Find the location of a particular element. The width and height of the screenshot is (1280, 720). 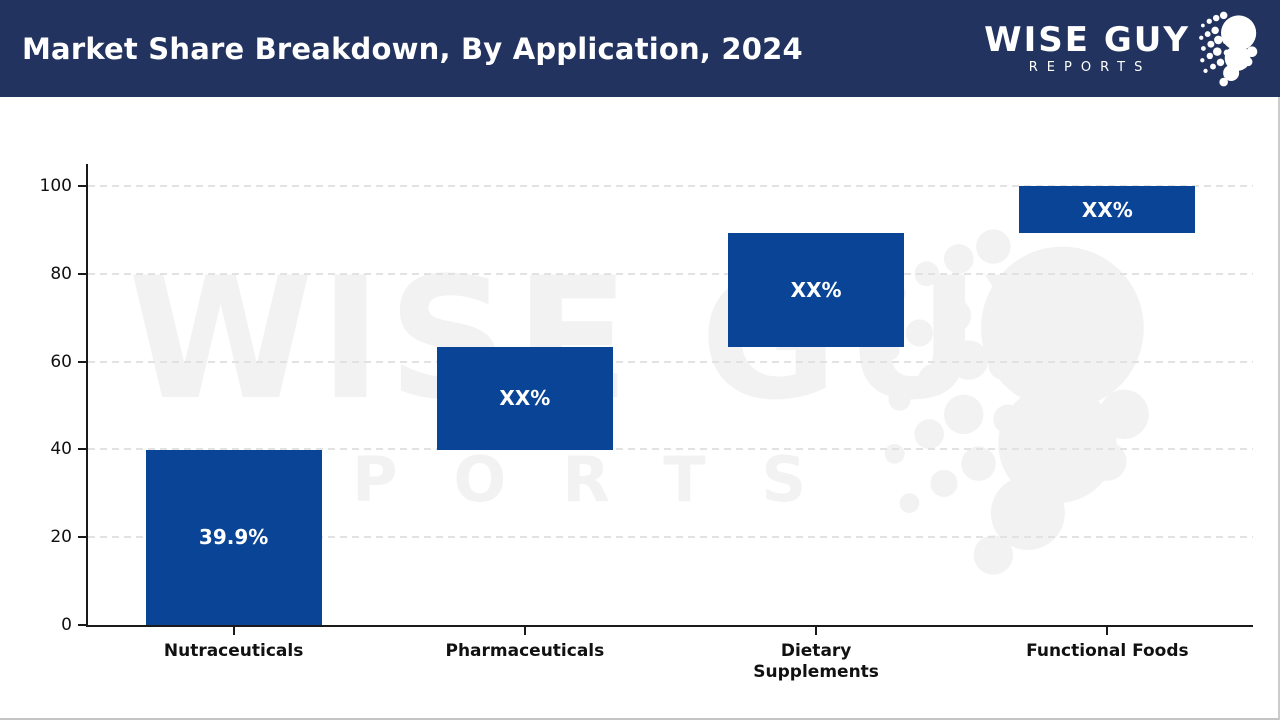

bar-dietary-supplements is located at coordinates (816, 290).